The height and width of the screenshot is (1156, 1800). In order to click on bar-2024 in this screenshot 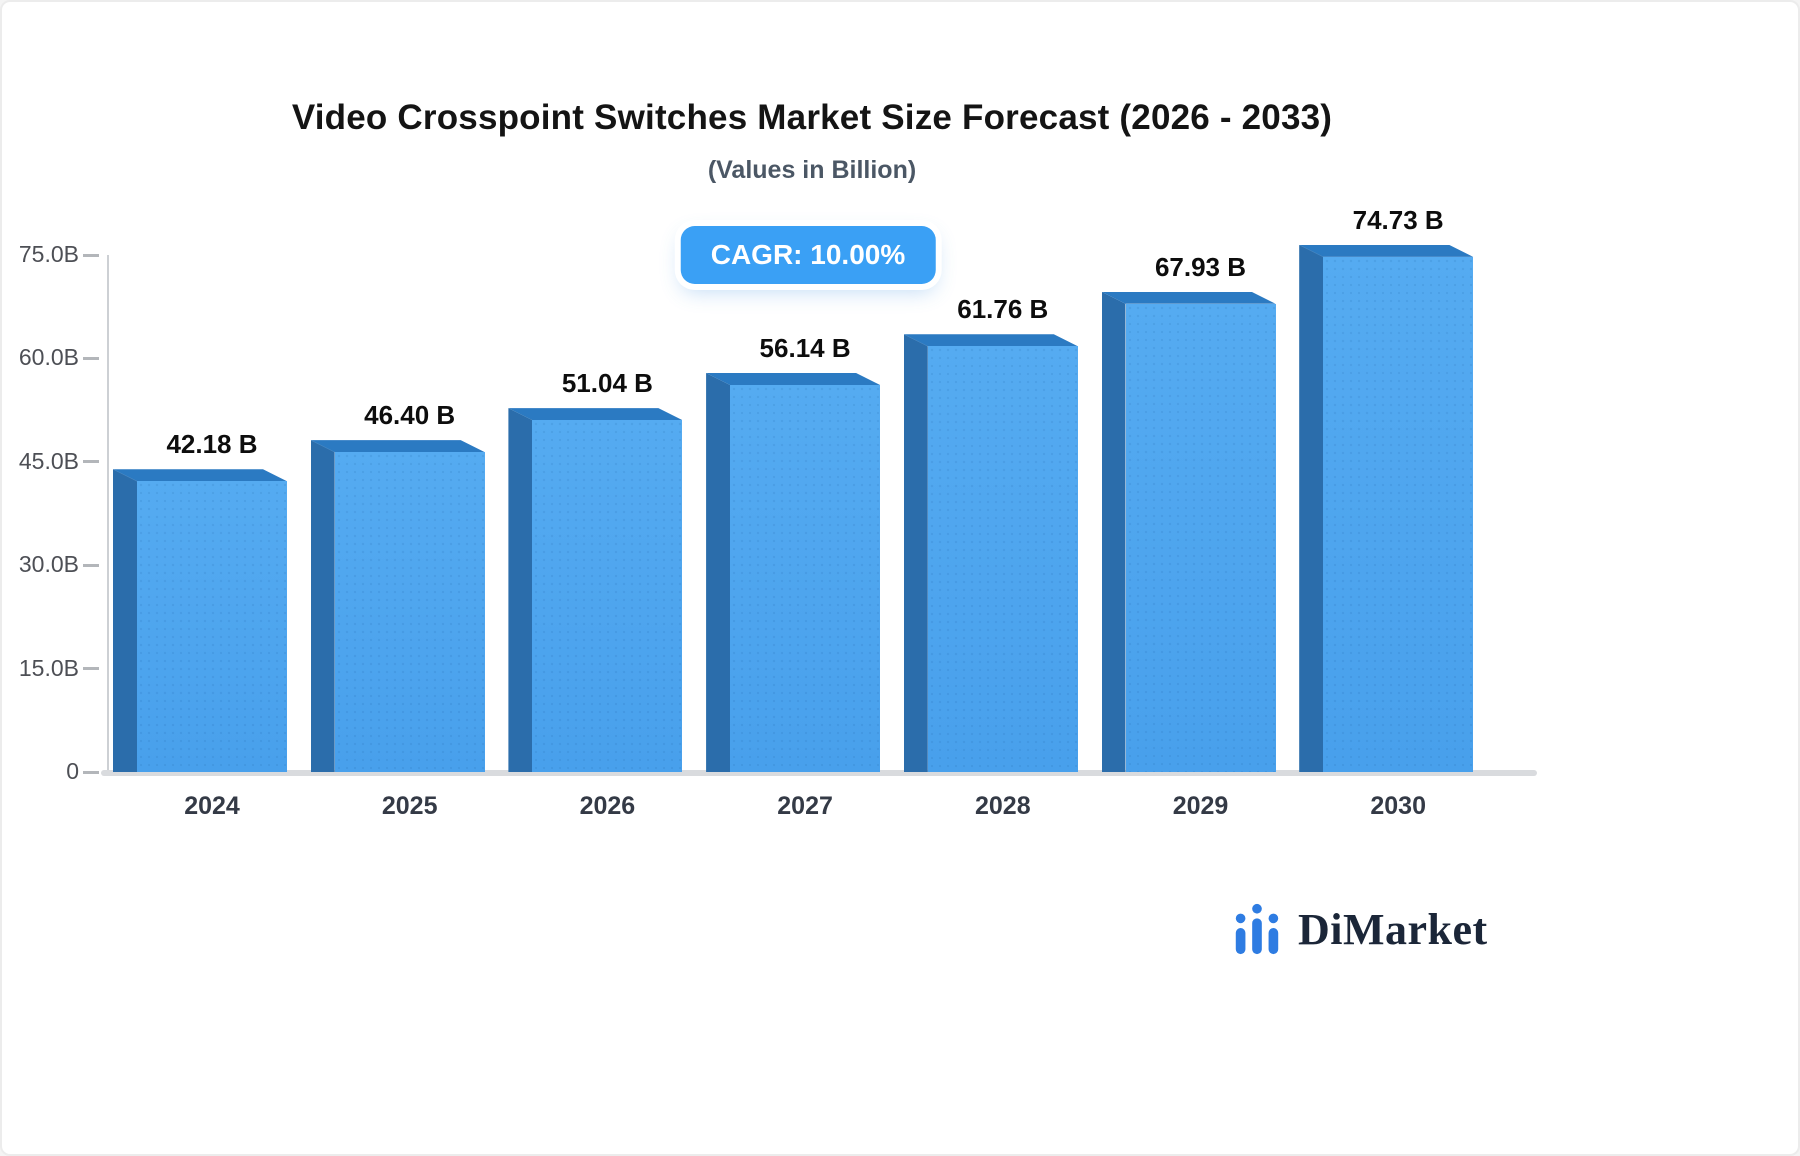, I will do `click(200, 620)`.